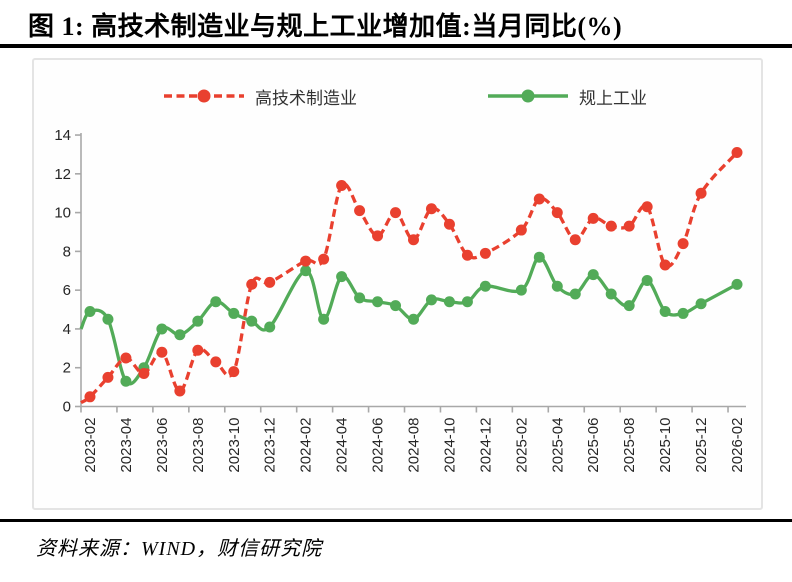 This screenshot has width=792, height=582. I want to click on legend-swatch-hightech-dashed-line-icon, so click(204, 96).